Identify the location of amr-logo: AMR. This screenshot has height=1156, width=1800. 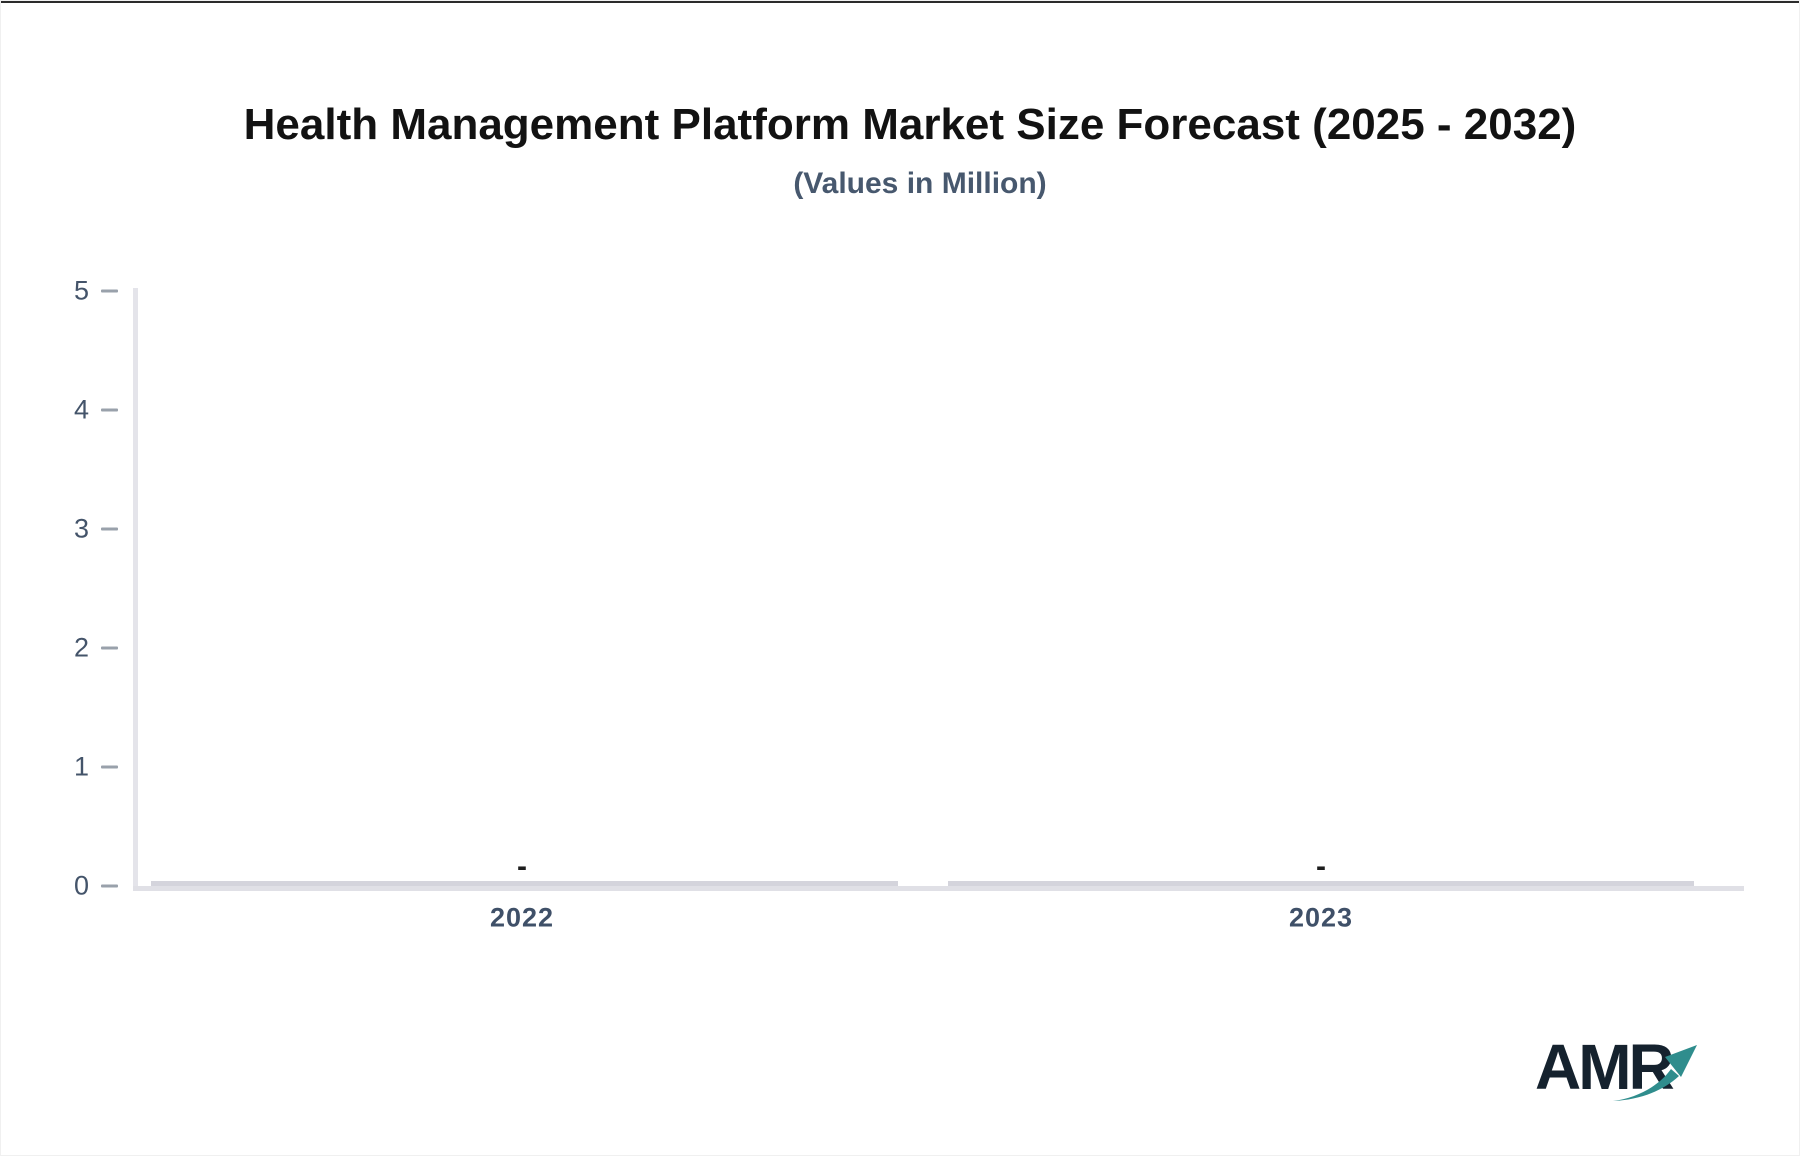
(1623, 1071).